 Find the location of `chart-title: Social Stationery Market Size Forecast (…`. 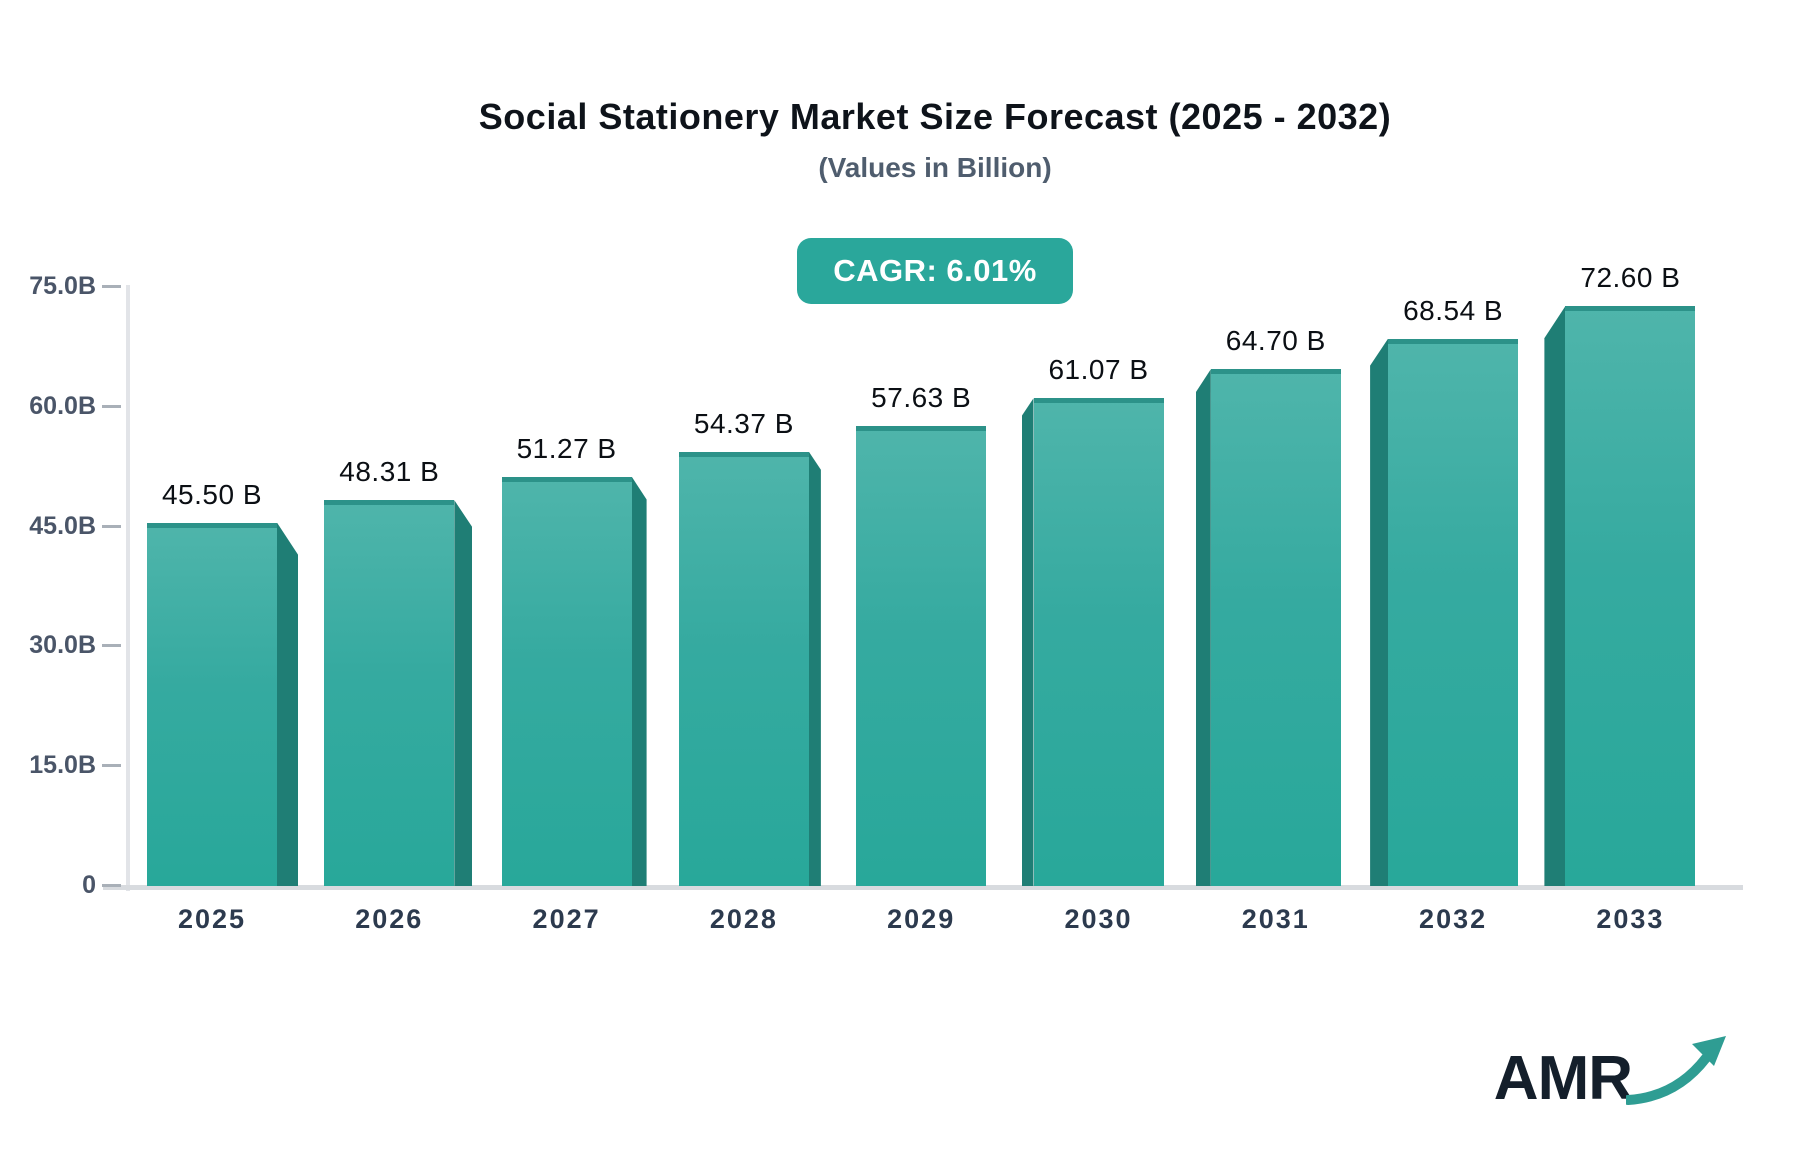

chart-title: Social Stationery Market Size Forecast (… is located at coordinates (935, 116).